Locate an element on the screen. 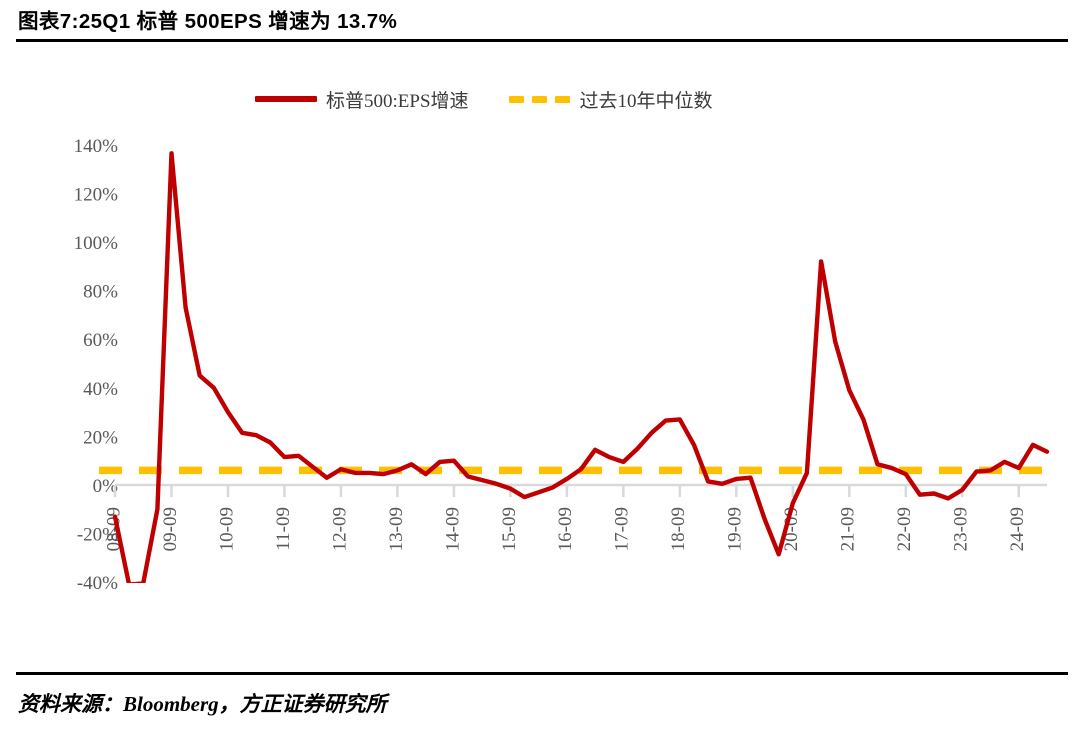  source-text: 资料来源：Bloomberg，方正证券研究所 is located at coordinates (202, 704).